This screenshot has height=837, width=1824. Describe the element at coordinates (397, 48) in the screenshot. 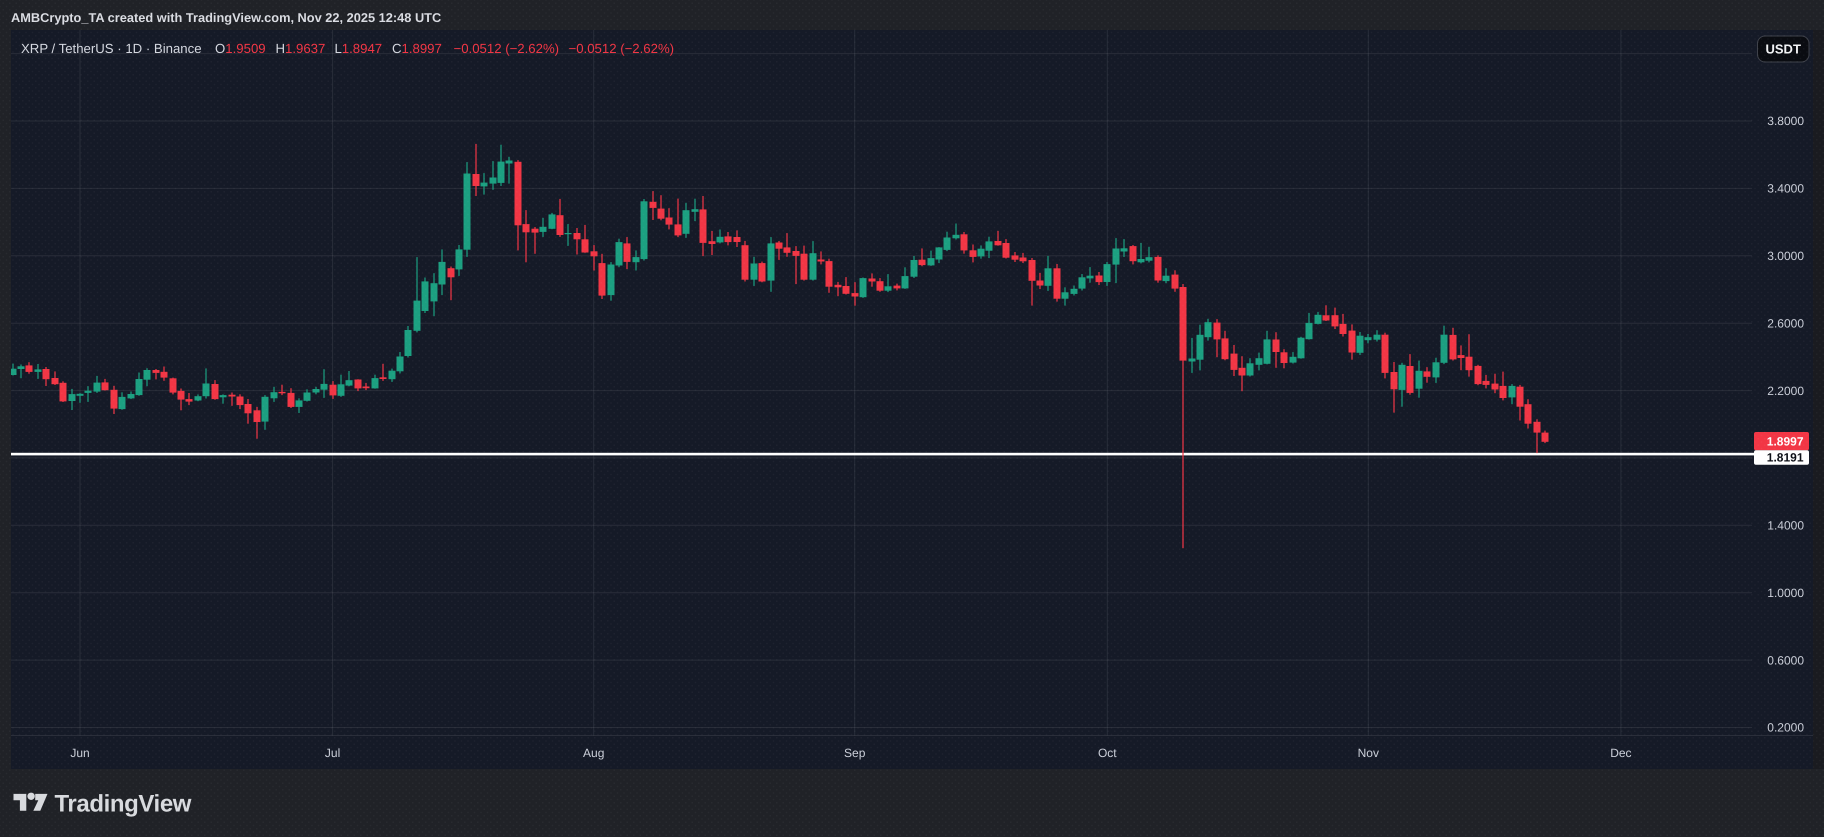

I see `svg-text: C` at that location.